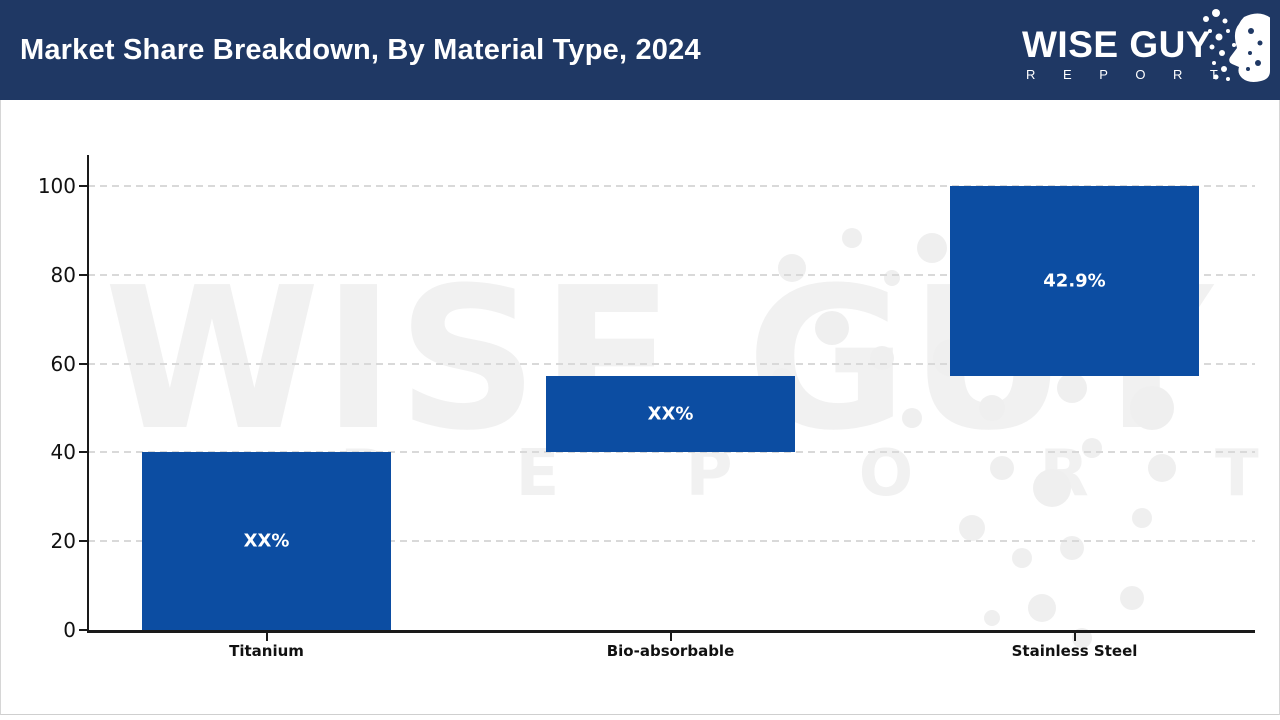 This screenshot has height=720, width=1280. Describe the element at coordinates (63, 452) in the screenshot. I see `y-tick-label-40: 40` at that location.